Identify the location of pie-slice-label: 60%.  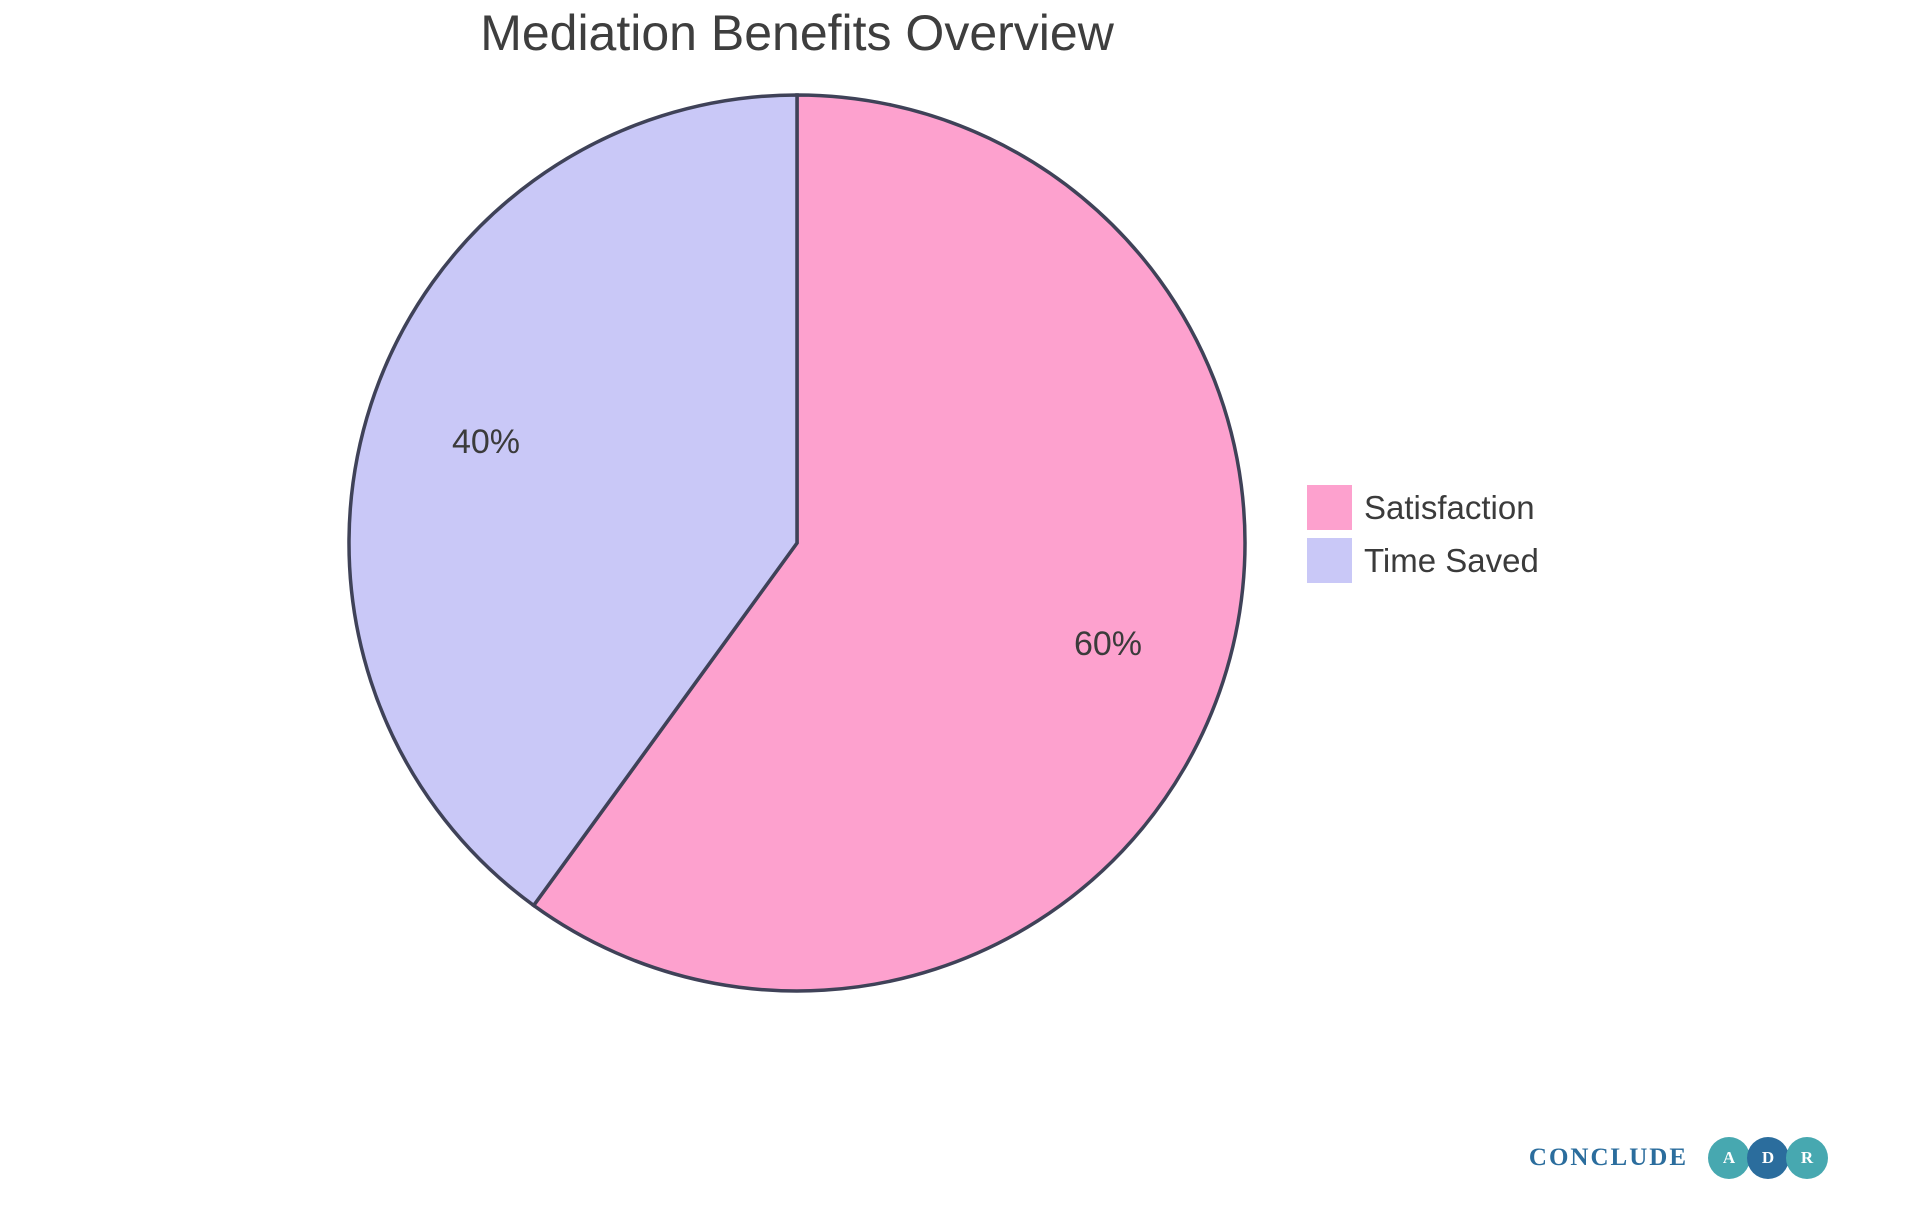
(1108, 644).